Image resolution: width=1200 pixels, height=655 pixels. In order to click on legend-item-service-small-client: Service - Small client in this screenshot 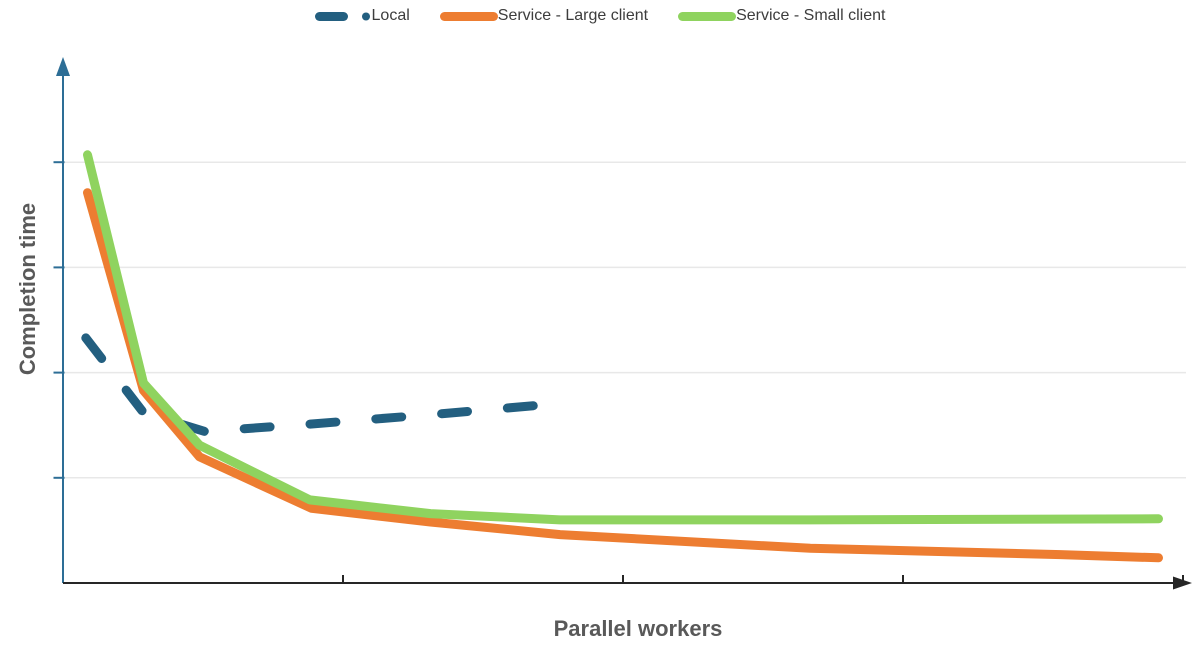, I will do `click(781, 16)`.